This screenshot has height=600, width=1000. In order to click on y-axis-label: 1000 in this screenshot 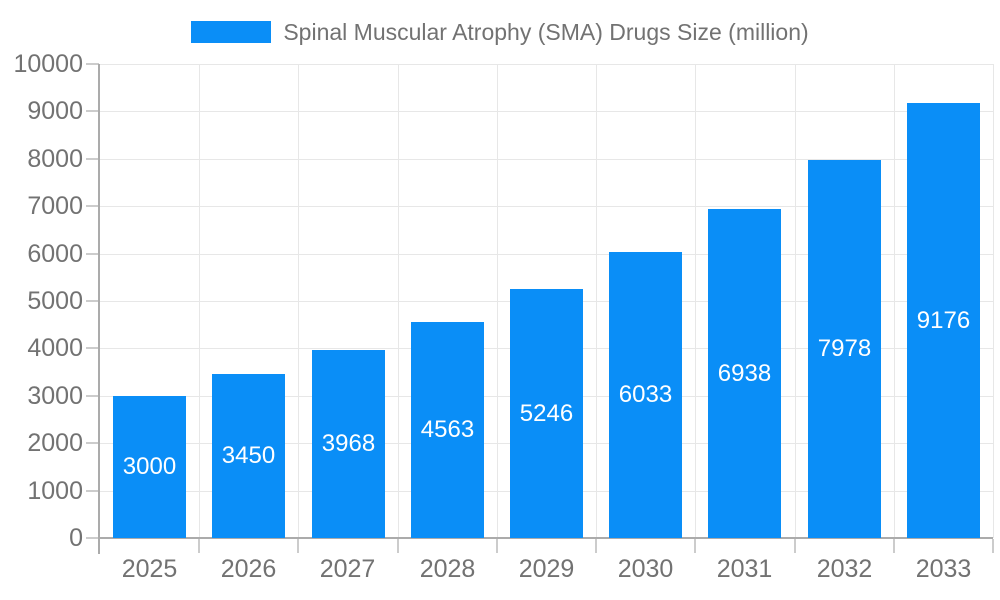, I will do `click(55, 491)`.